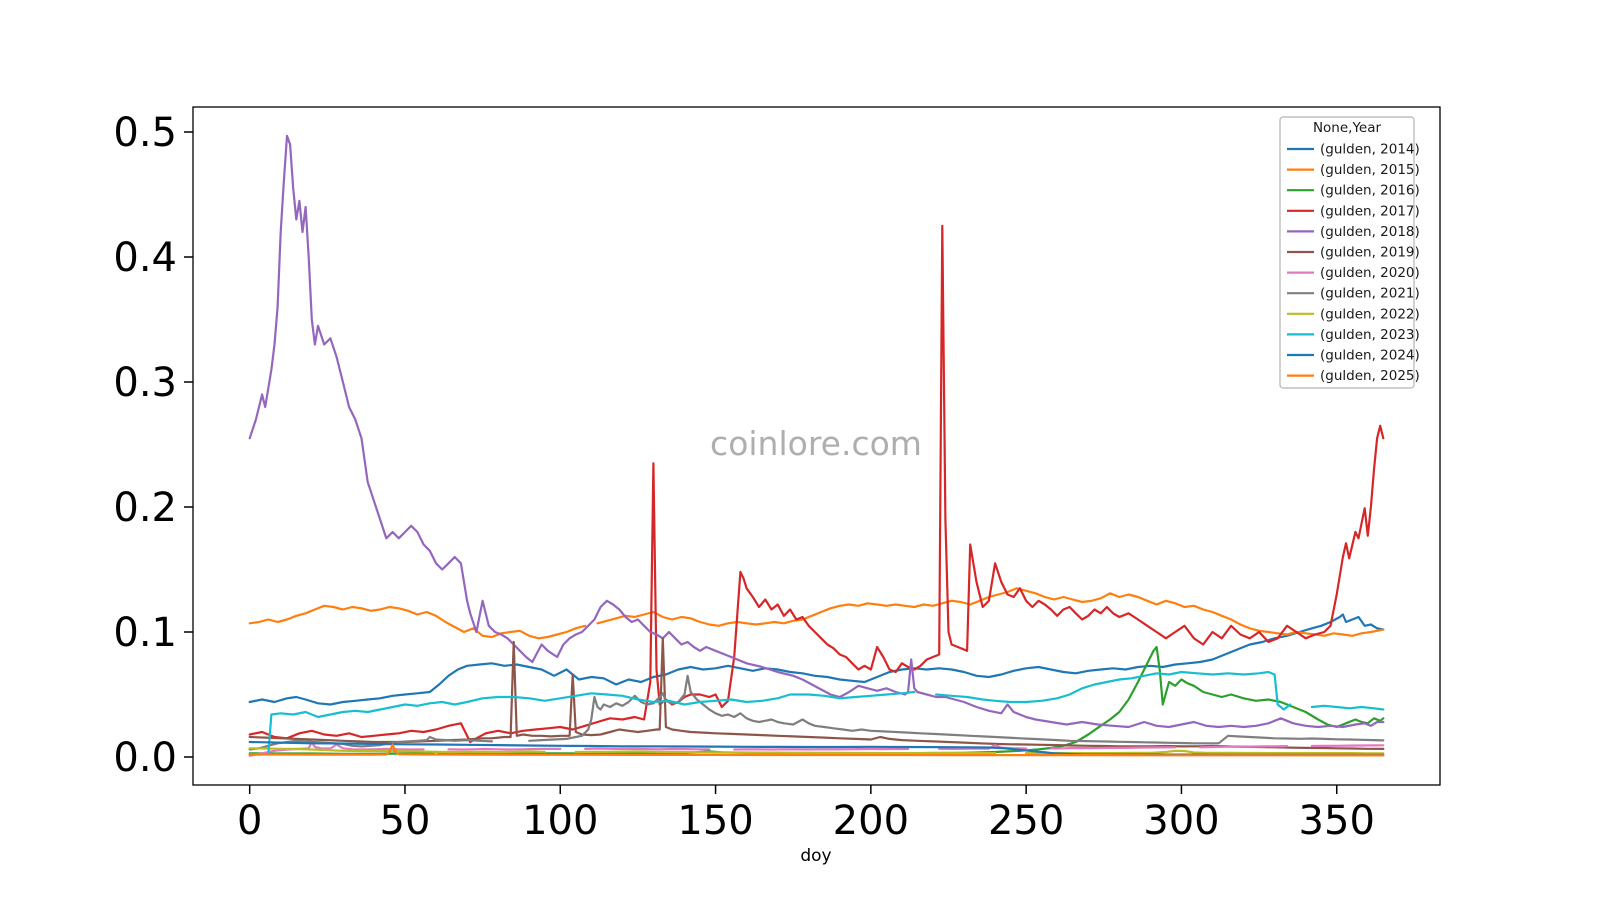 The height and width of the screenshot is (900, 1600). Describe the element at coordinates (145, 633) in the screenshot. I see `y-tick-label: 0.1` at that location.